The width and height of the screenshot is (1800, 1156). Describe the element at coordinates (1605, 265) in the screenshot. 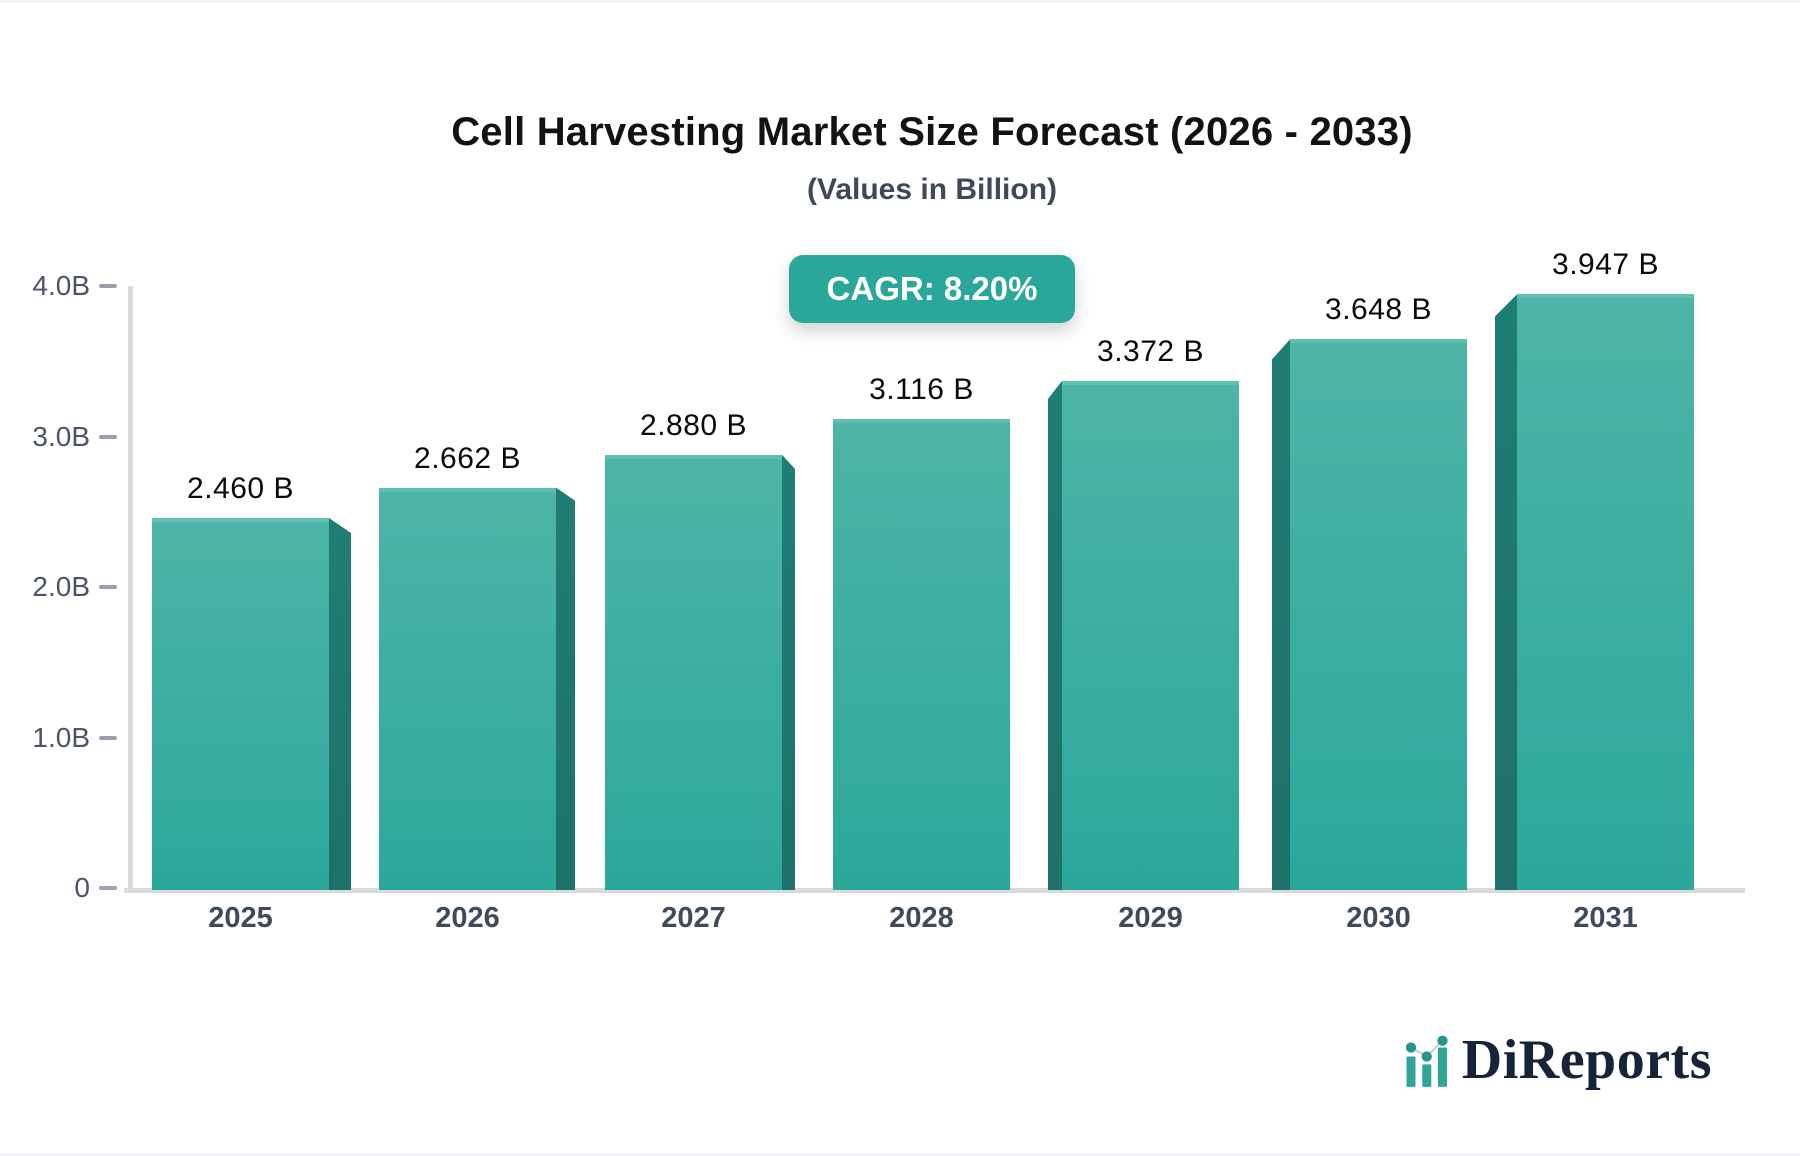

I see `bar-value-label-2031: 3.947 B` at that location.